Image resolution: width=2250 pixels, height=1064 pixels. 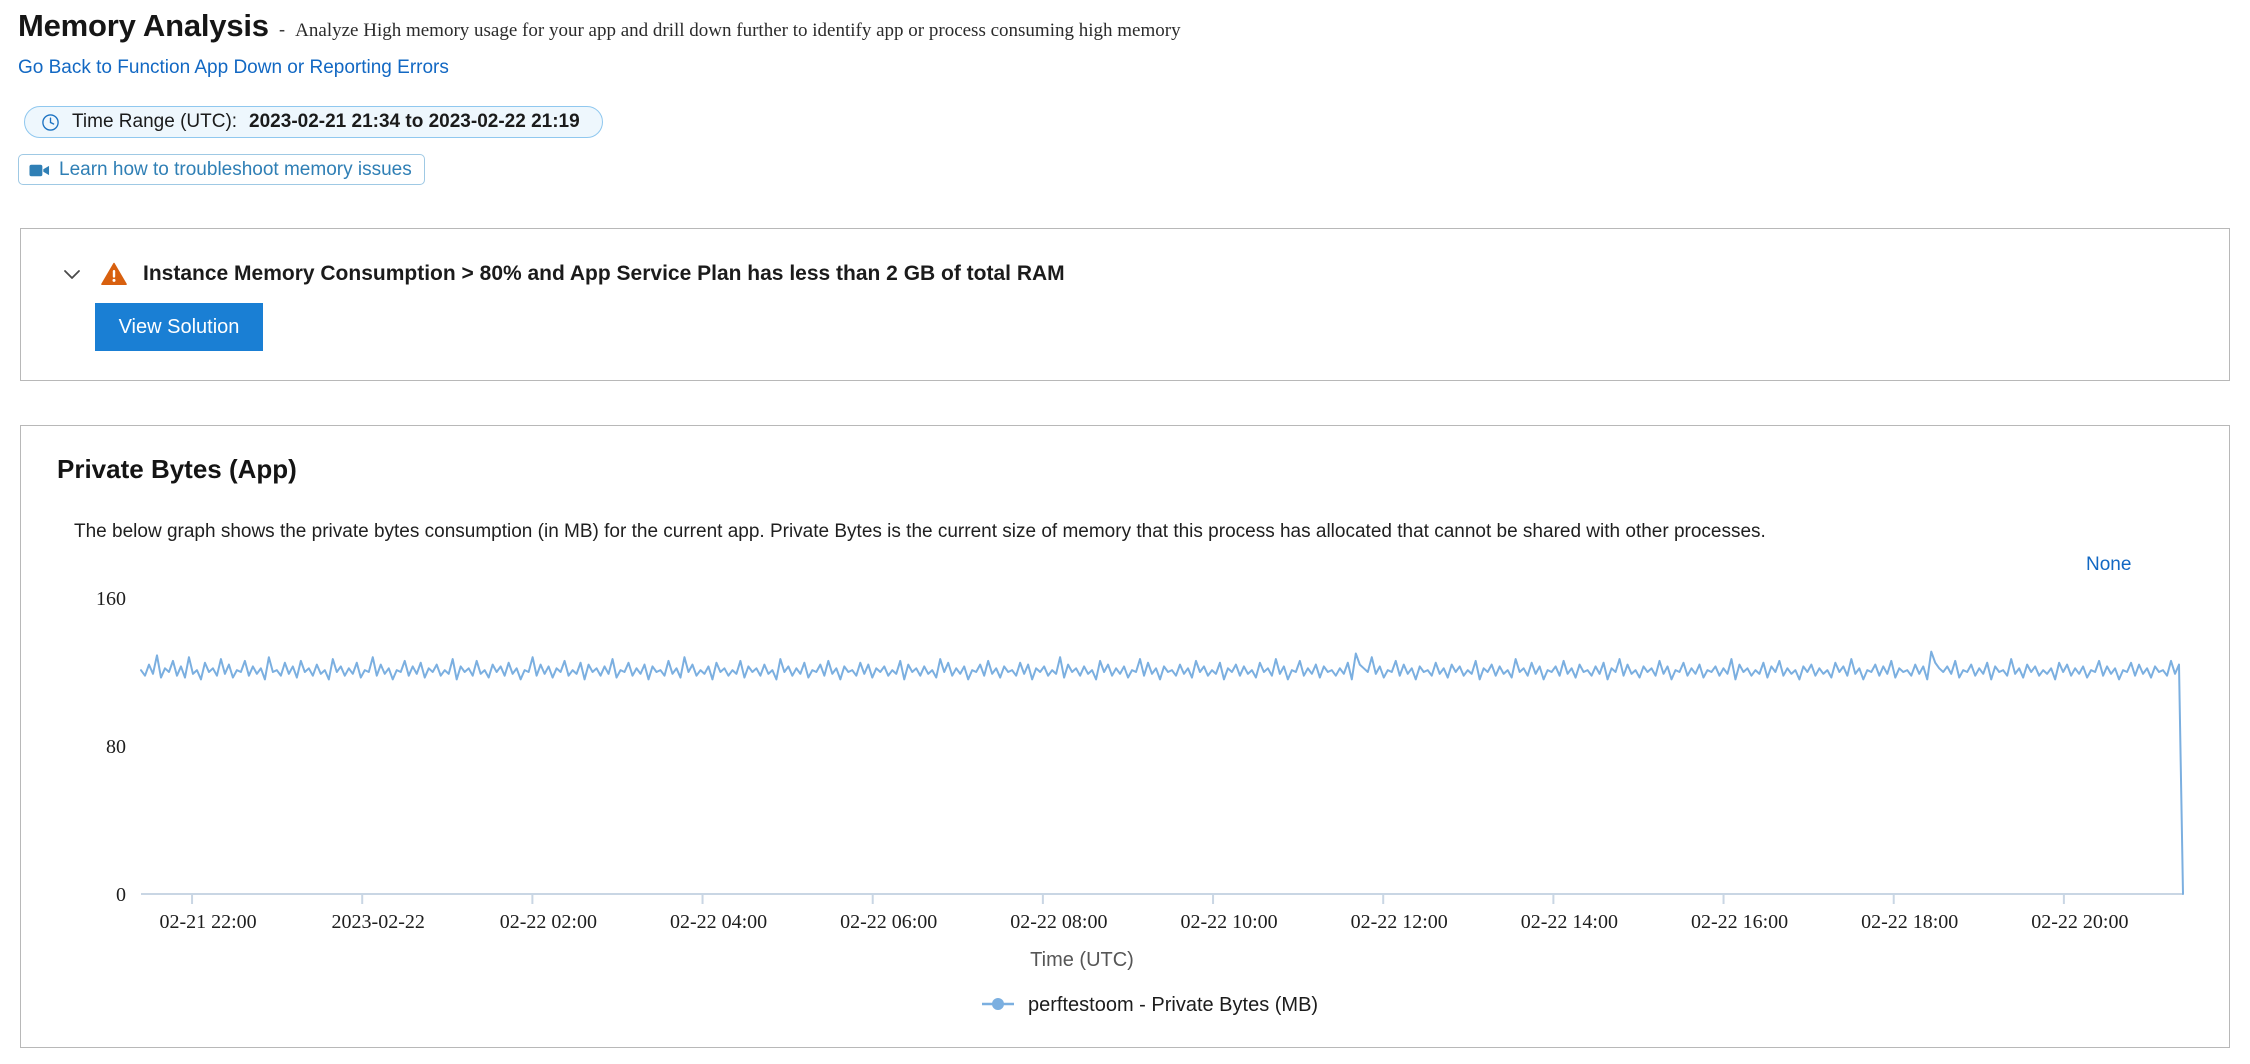 I want to click on svg-text: 0, so click(x=121, y=895).